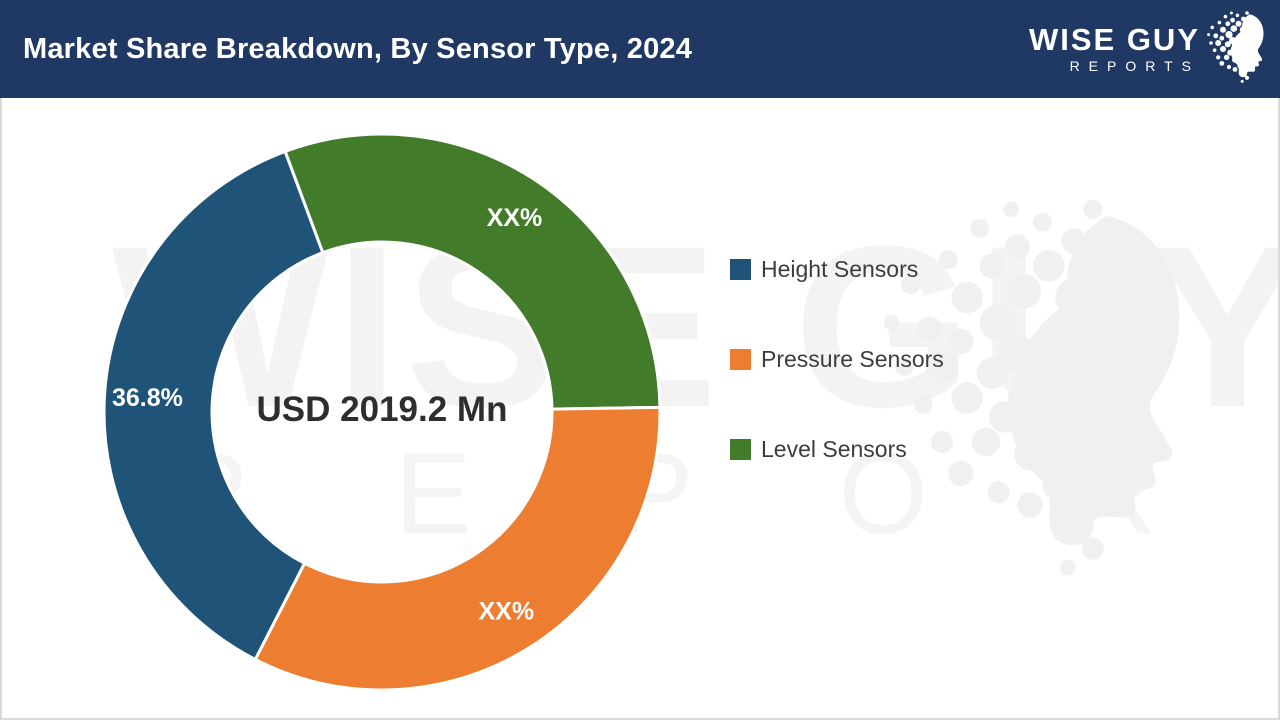  What do you see at coordinates (840, 269) in the screenshot?
I see `legend-label: Height Sensors` at bounding box center [840, 269].